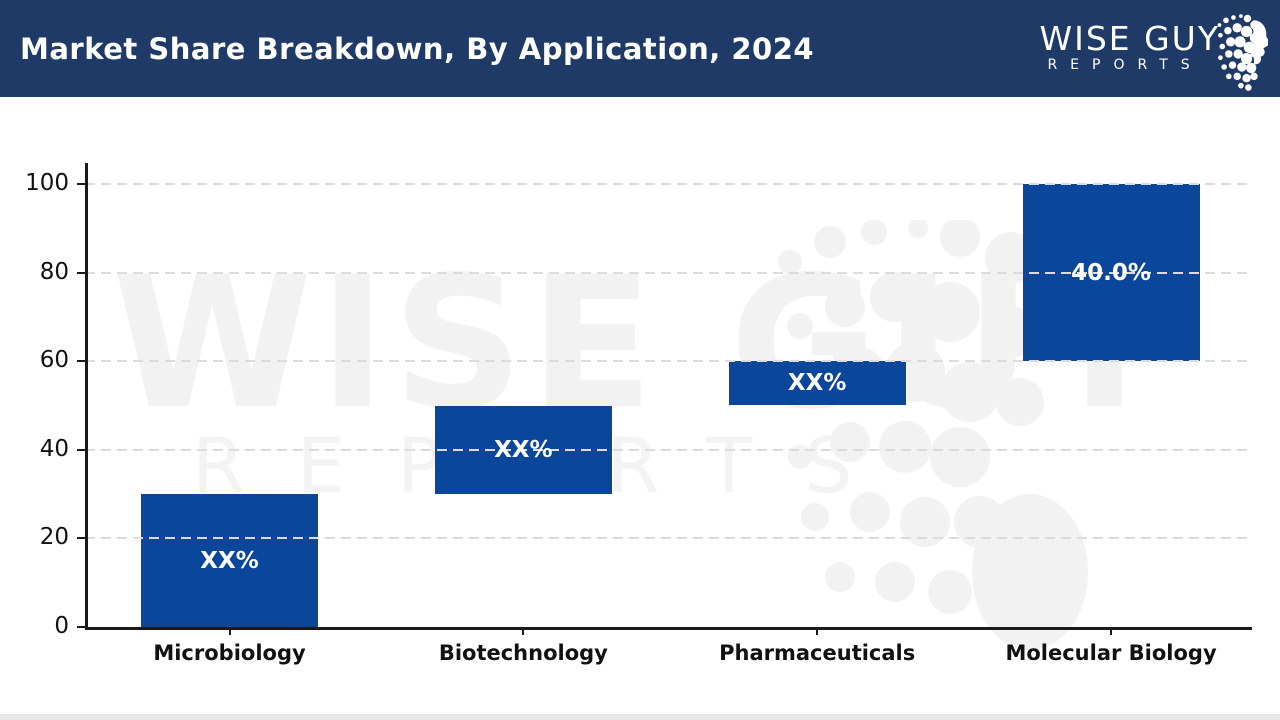 This screenshot has height=720, width=1280. I want to click on y-axis-spine, so click(86, 396).